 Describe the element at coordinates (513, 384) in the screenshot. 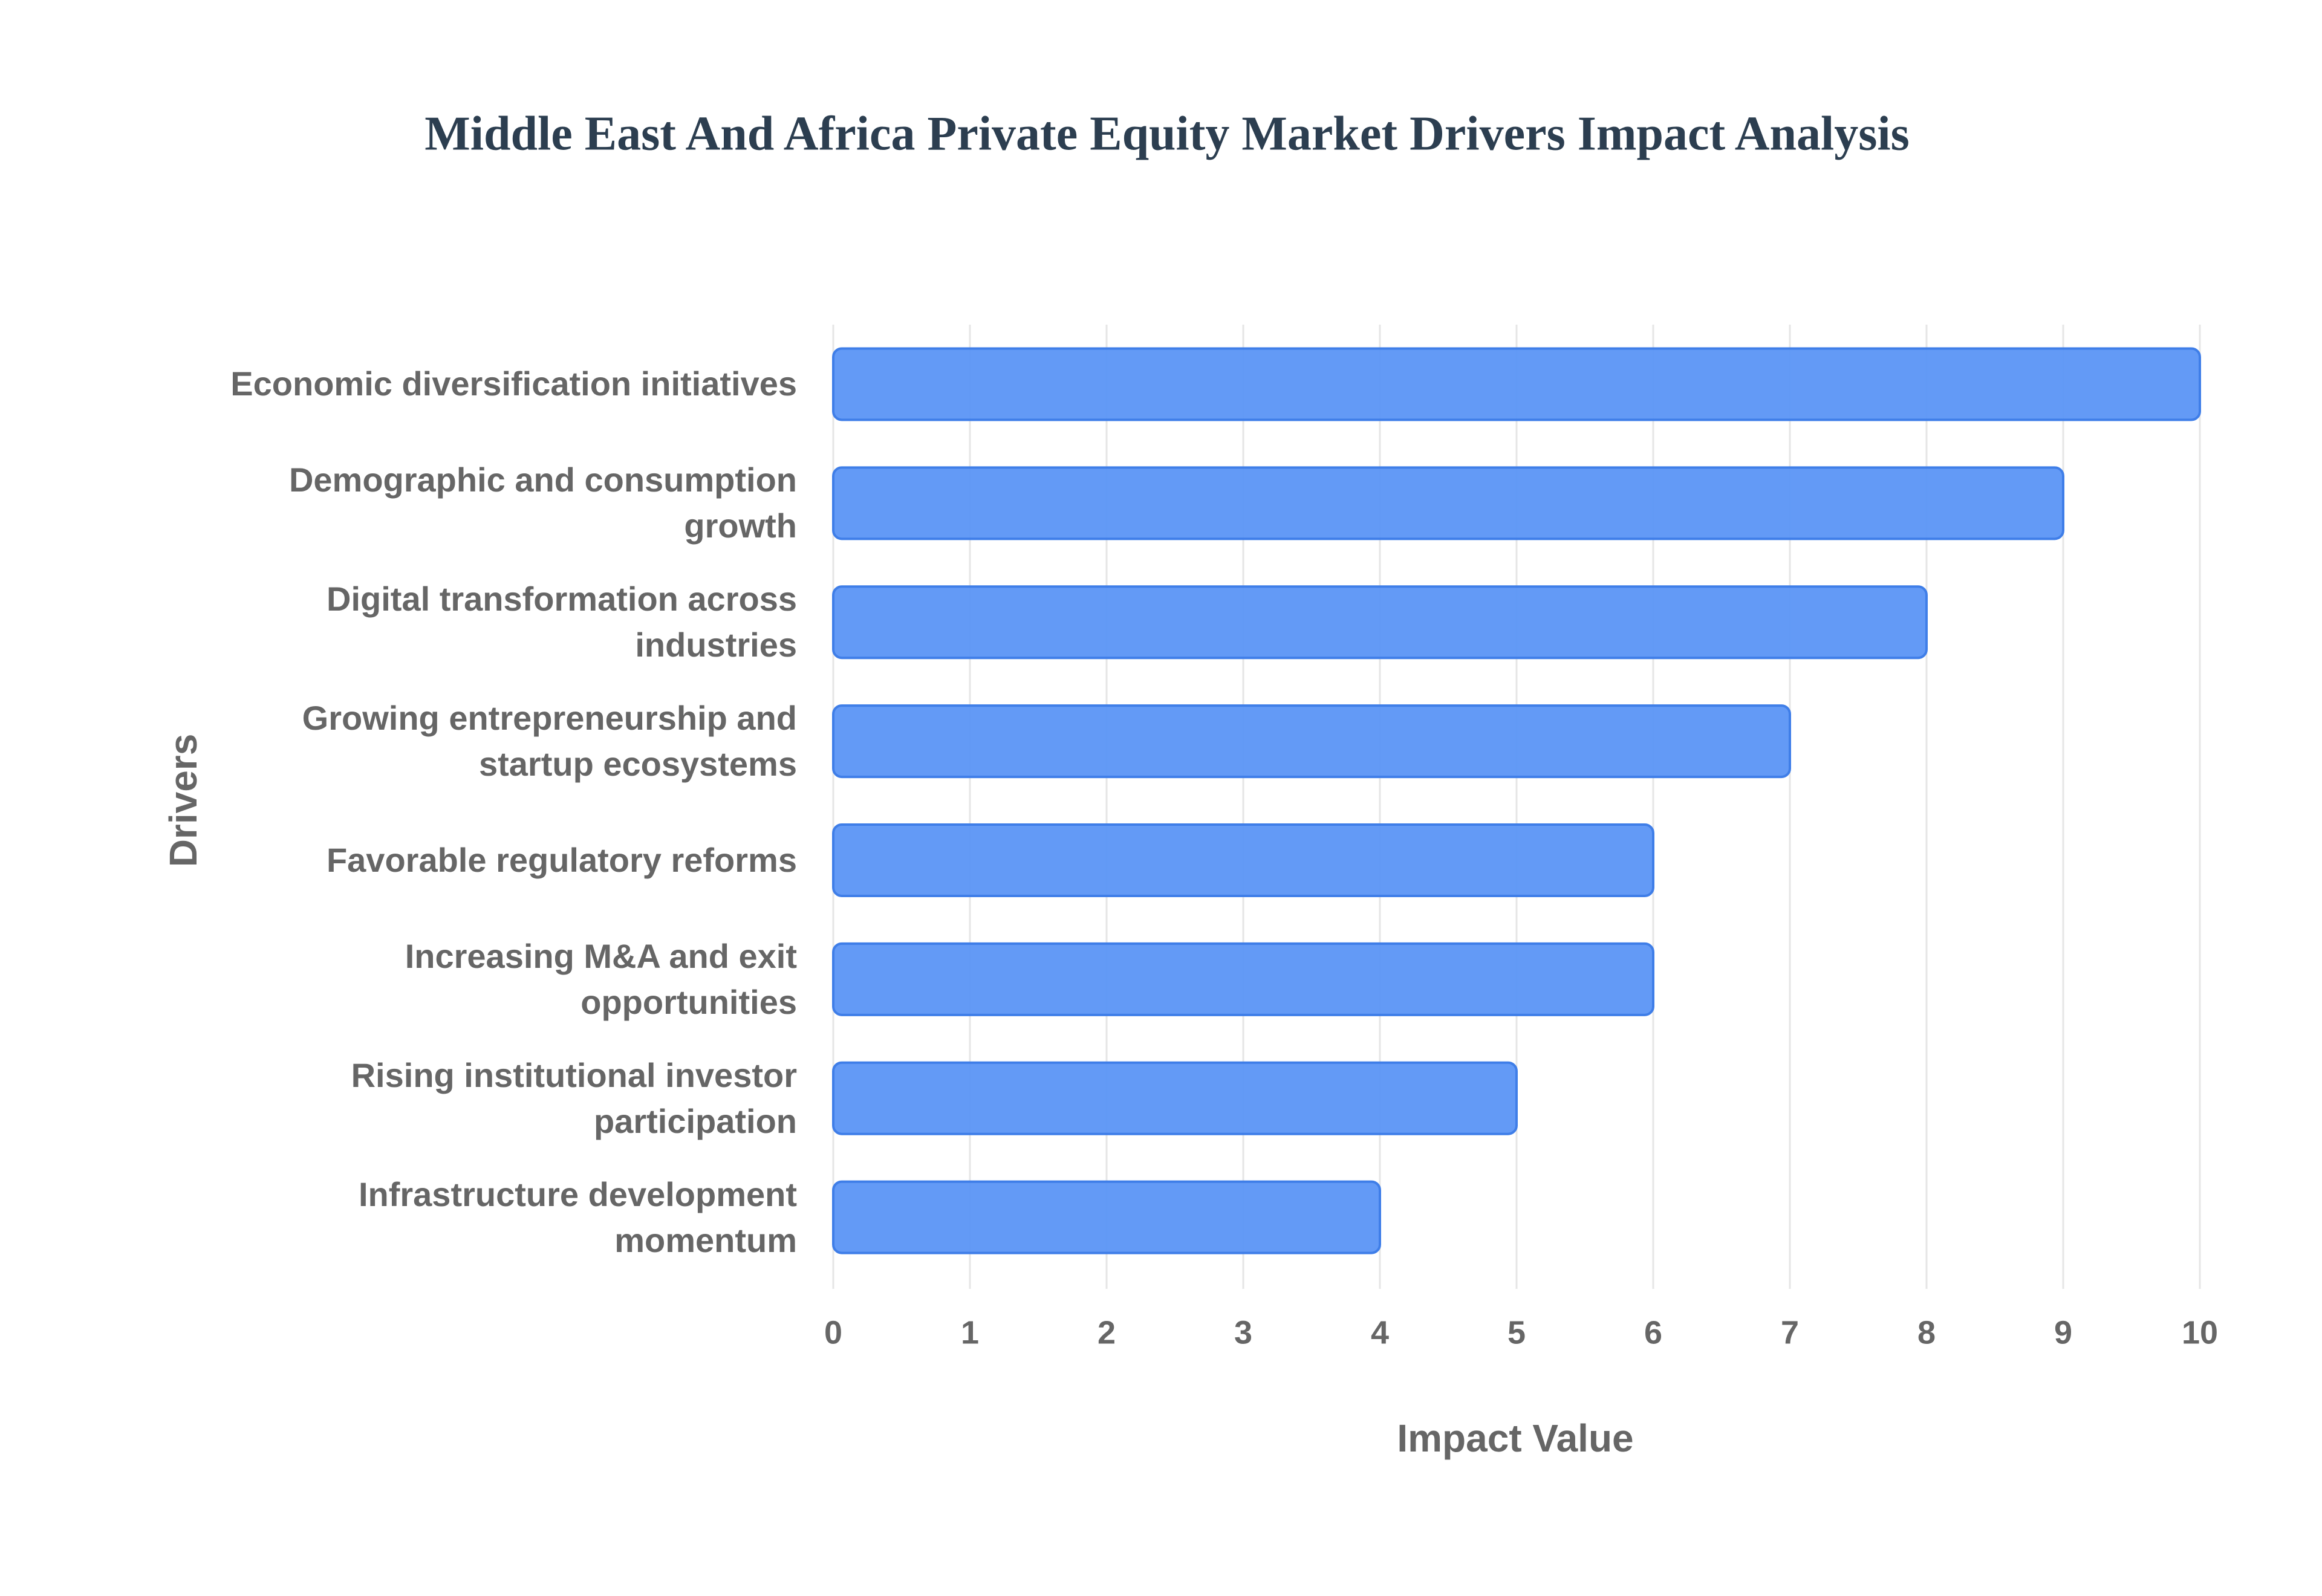

I see `y-tick-label: Economic diversification initiatives` at that location.